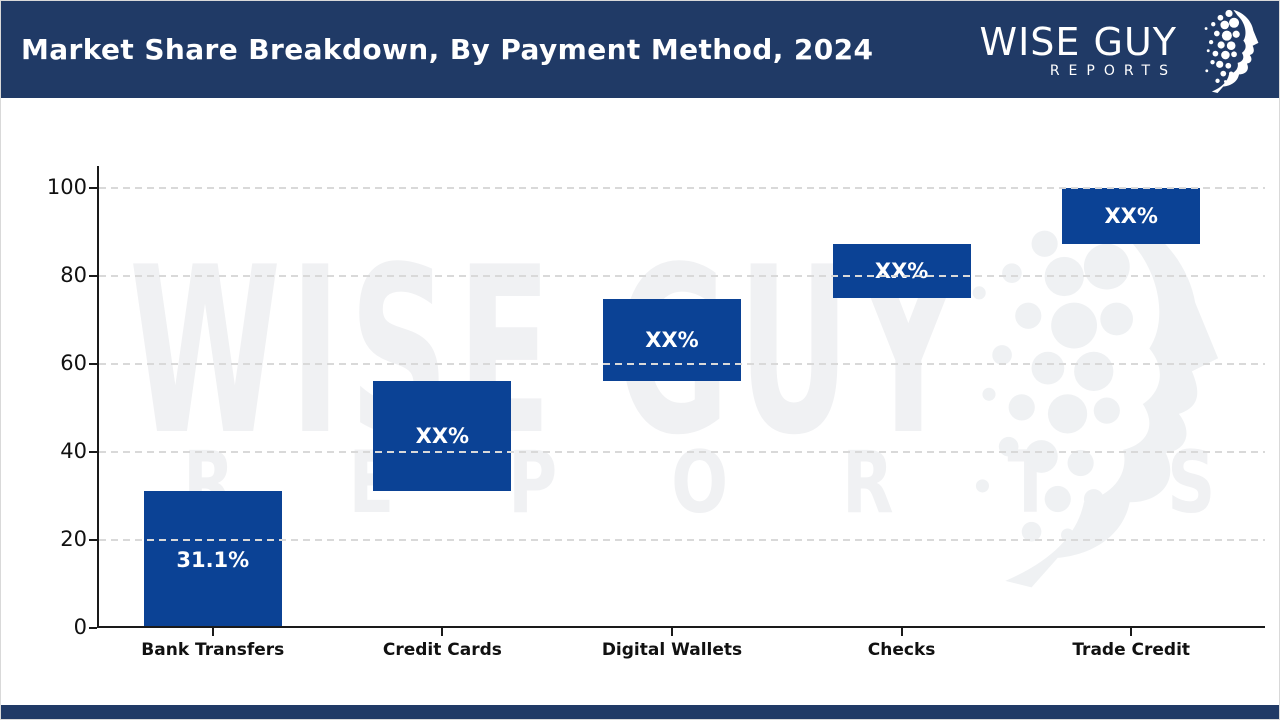  What do you see at coordinates (213, 650) in the screenshot?
I see `x-category-label: Bank Transfers` at bounding box center [213, 650].